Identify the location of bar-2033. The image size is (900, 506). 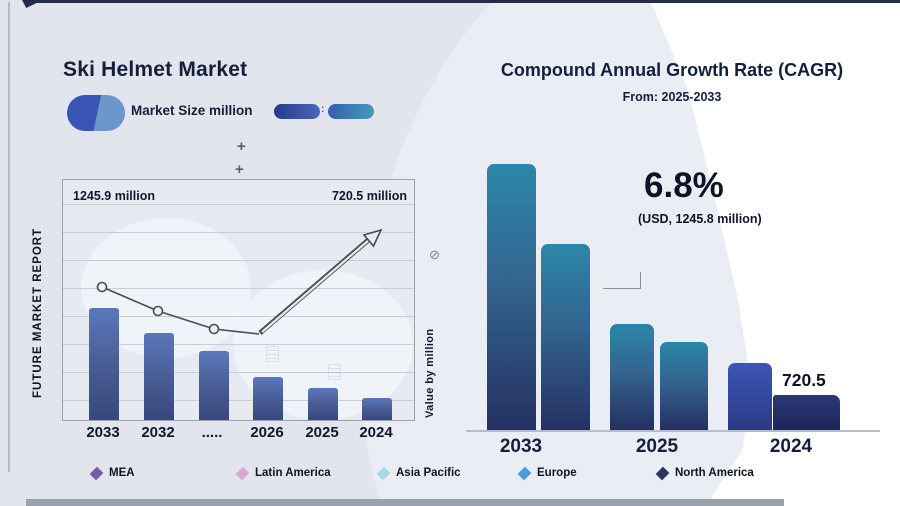
(104, 364).